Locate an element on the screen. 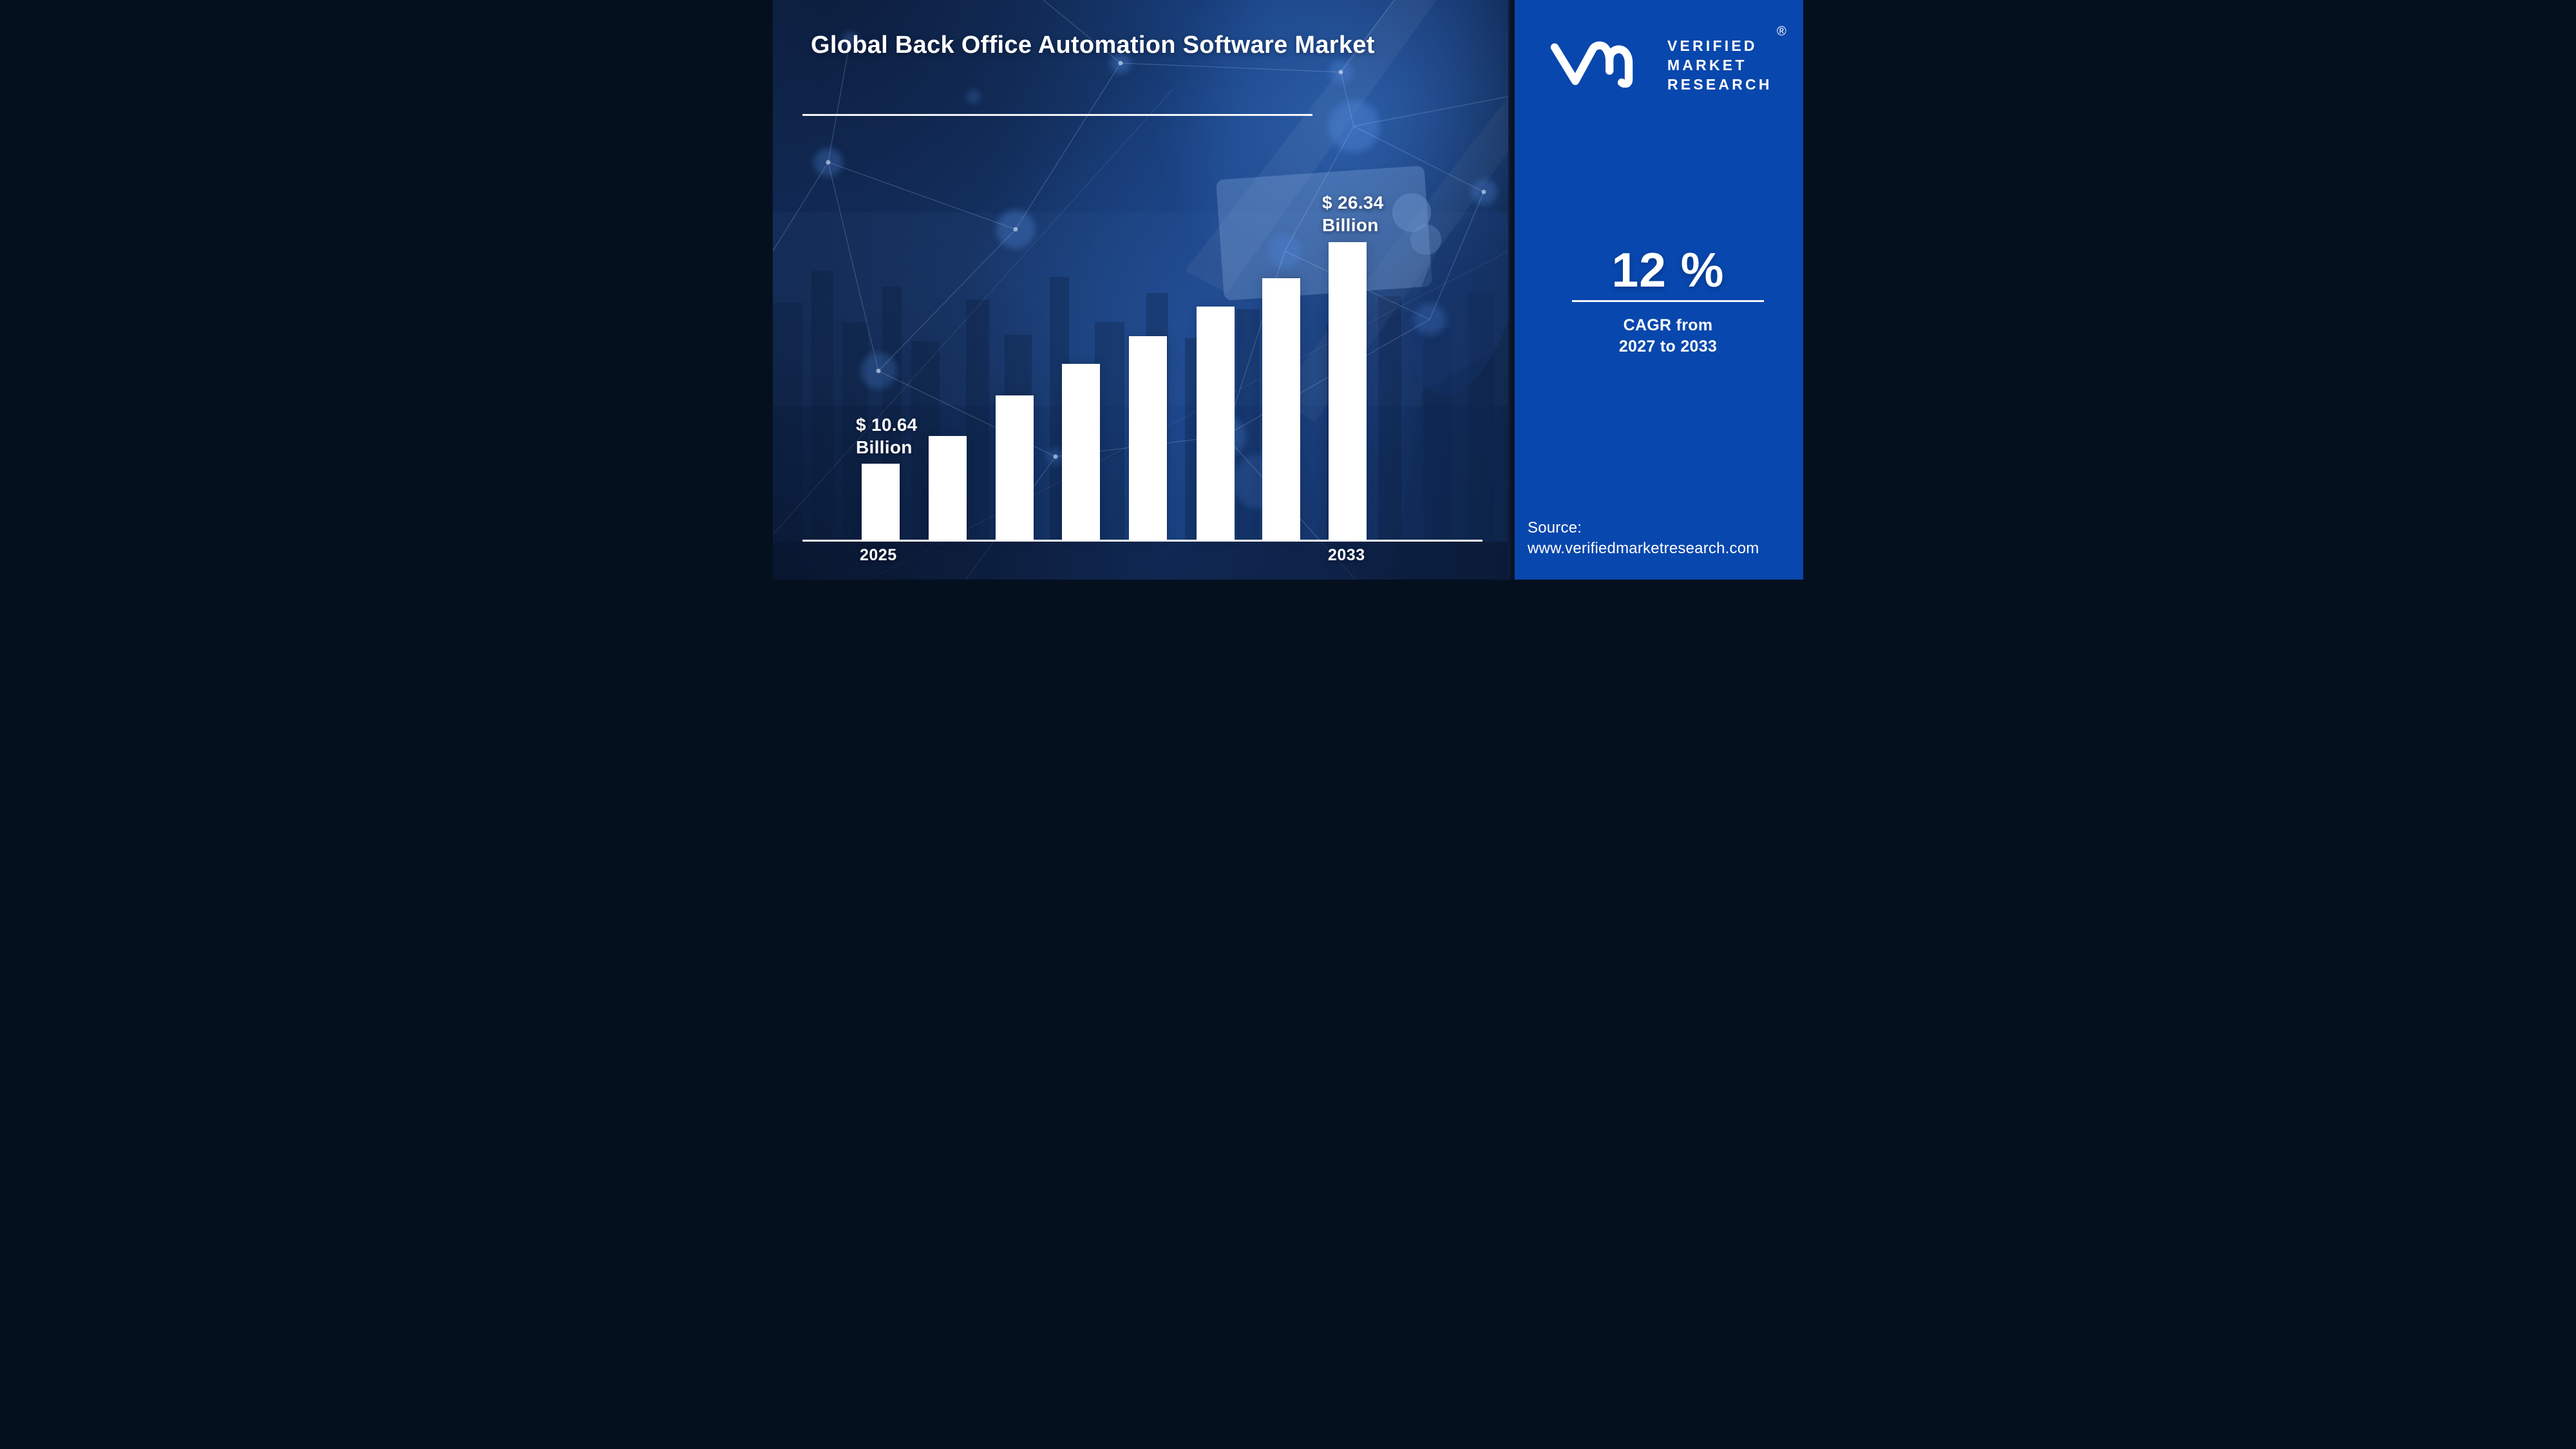  cagr-stat: 12 % is located at coordinates (1663, 270).